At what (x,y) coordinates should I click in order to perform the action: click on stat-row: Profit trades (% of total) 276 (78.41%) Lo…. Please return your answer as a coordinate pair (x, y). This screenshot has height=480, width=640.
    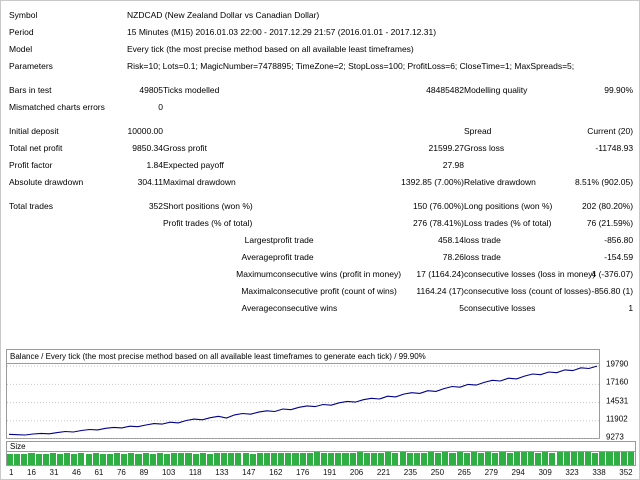
    Looking at the image, I should click on (321, 222).